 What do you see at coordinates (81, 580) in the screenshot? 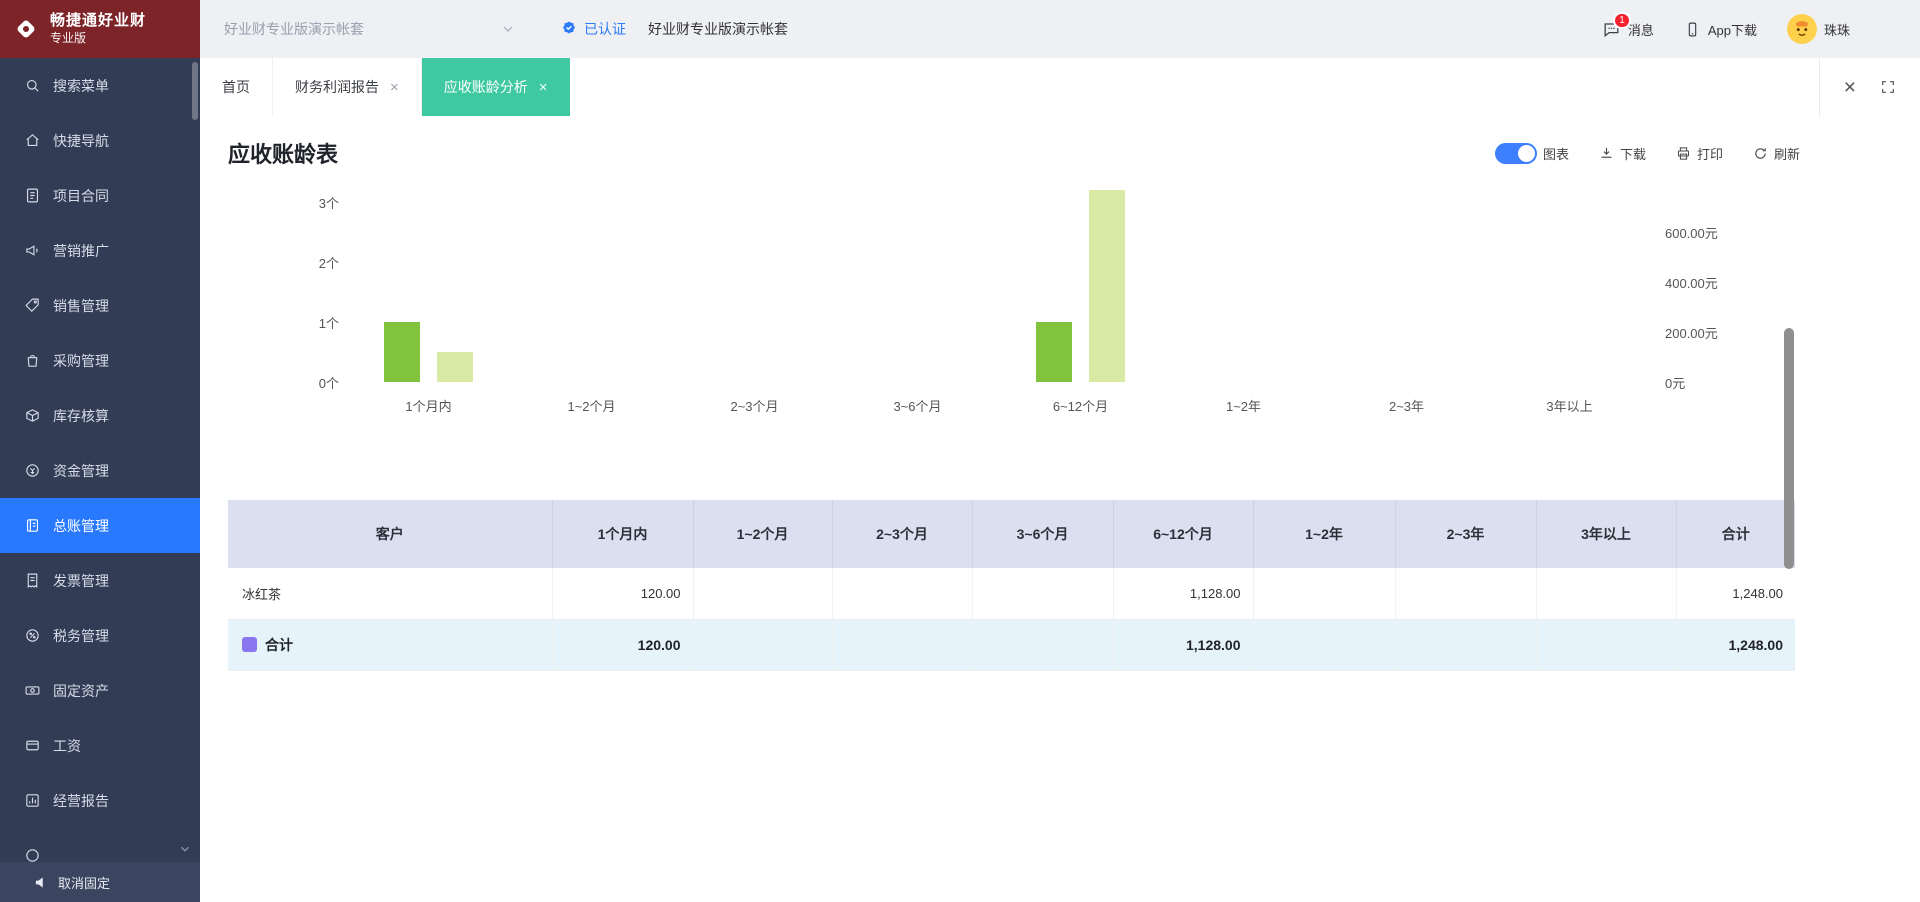
I see `sidebar-item-label: 发票管理` at bounding box center [81, 580].